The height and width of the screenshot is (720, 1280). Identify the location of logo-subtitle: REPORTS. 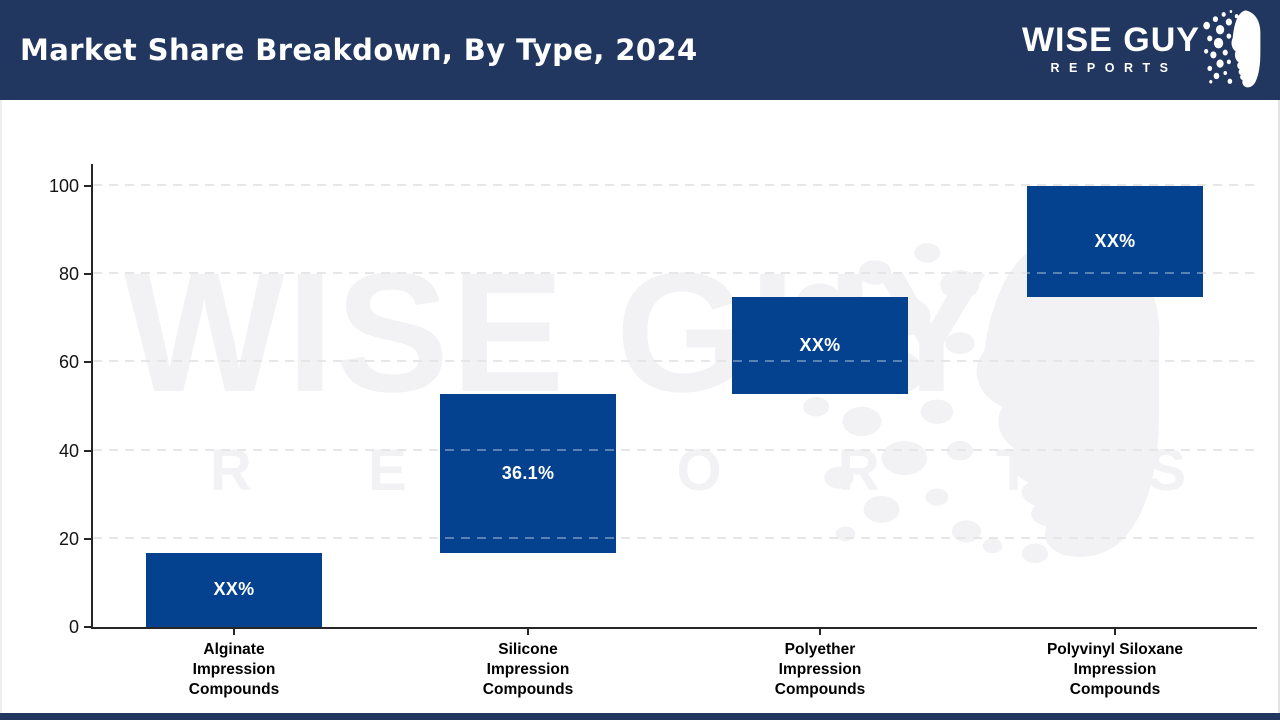
(1114, 68).